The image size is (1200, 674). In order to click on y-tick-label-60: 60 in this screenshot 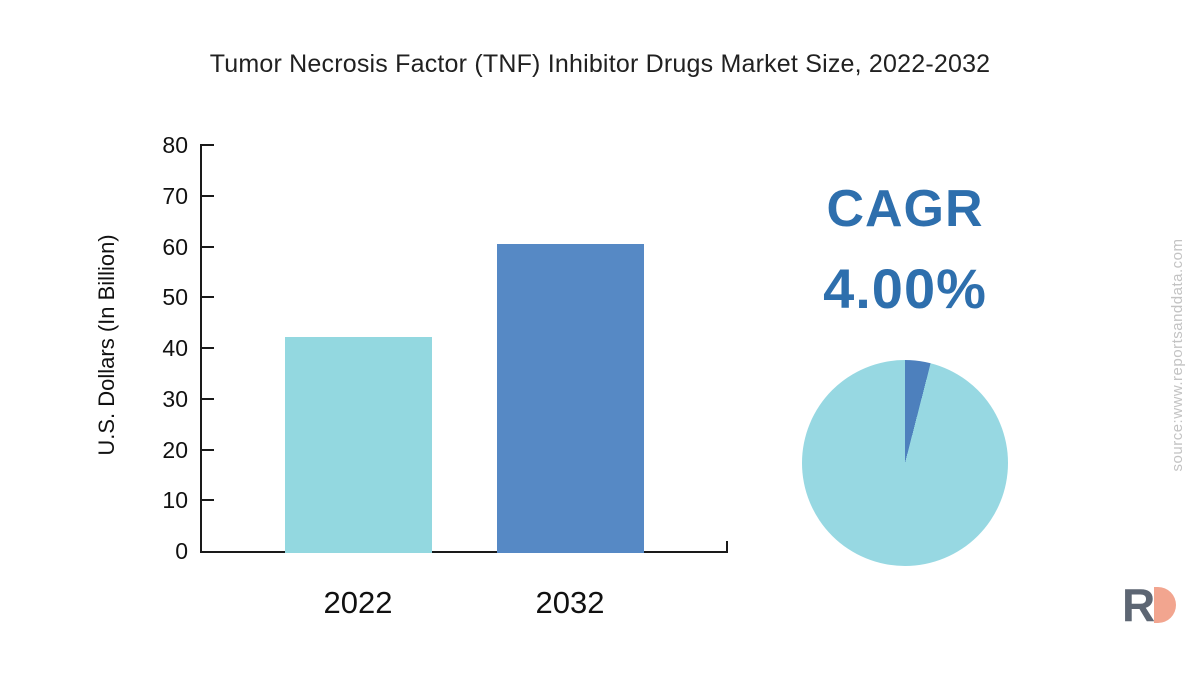, I will do `click(175, 246)`.